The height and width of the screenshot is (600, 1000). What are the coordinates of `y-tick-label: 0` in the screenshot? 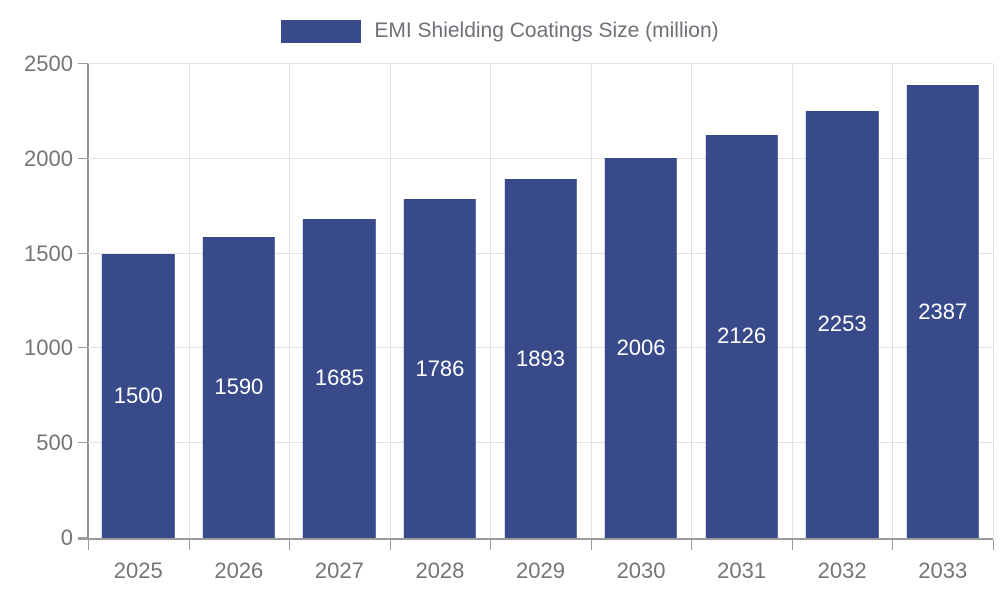 It's located at (66, 537).